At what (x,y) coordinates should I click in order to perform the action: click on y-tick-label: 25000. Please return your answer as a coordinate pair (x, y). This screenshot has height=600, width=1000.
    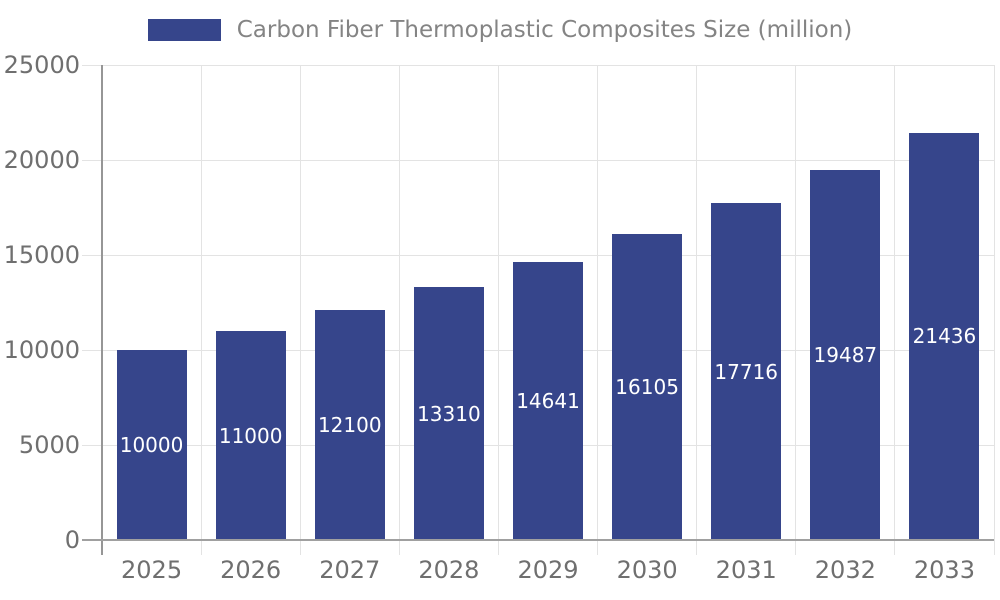
    Looking at the image, I should click on (41, 65).